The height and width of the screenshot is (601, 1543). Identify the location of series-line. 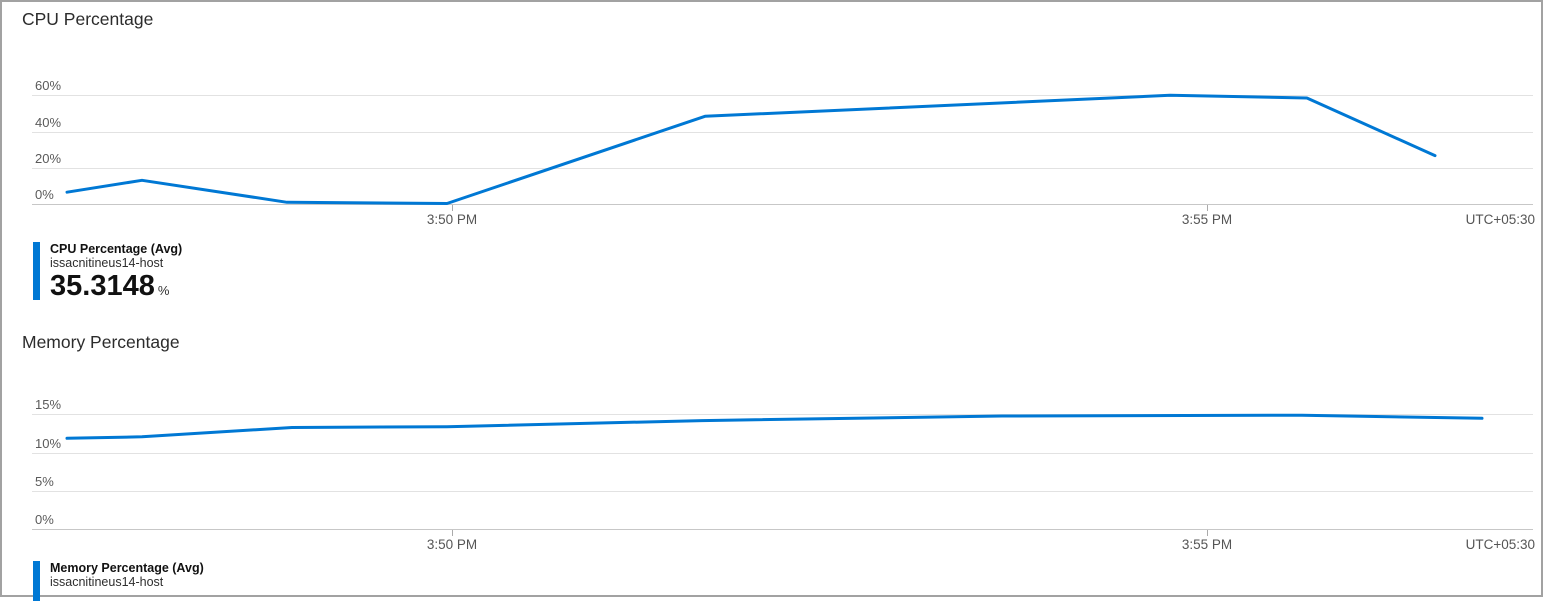
(774, 426).